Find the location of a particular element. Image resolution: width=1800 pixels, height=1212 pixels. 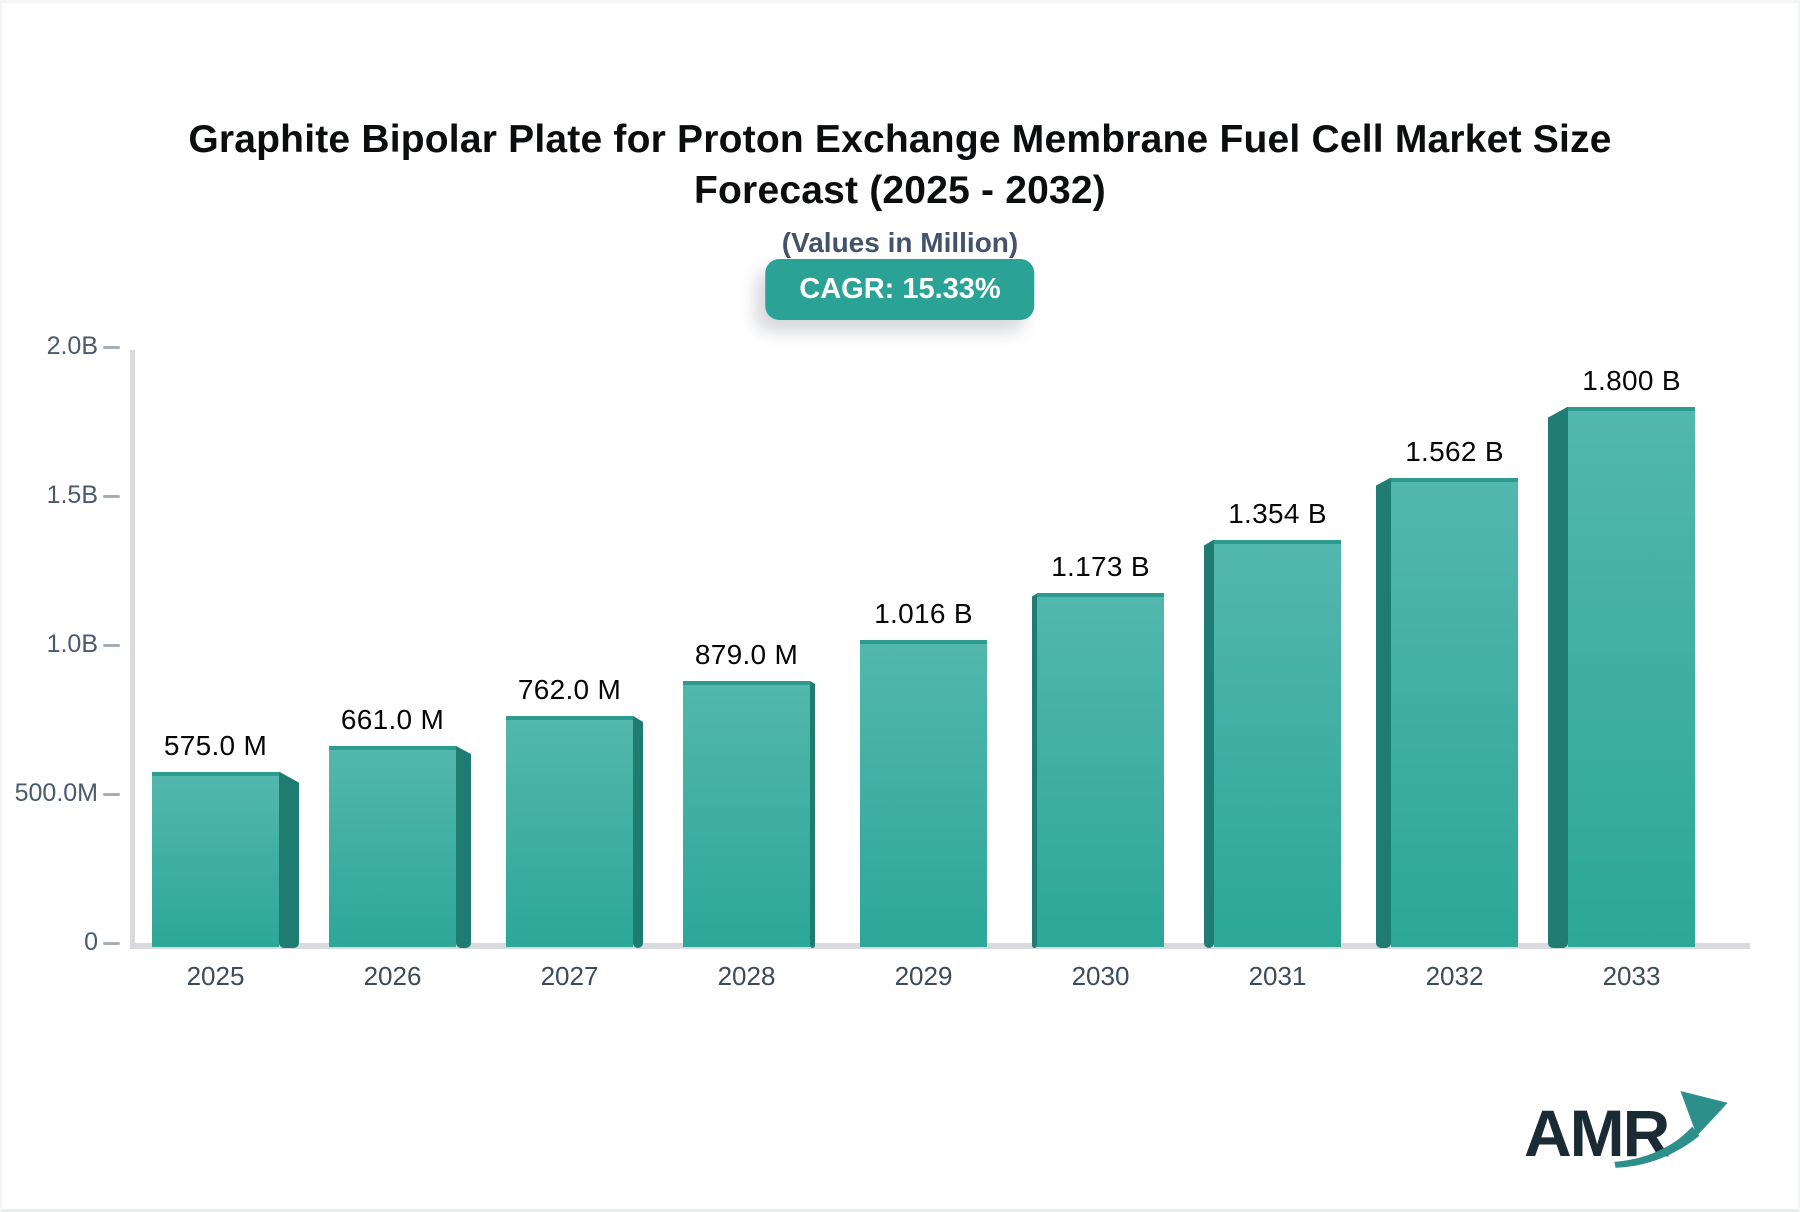

x-axis-label-2028: 2028 is located at coordinates (746, 976).